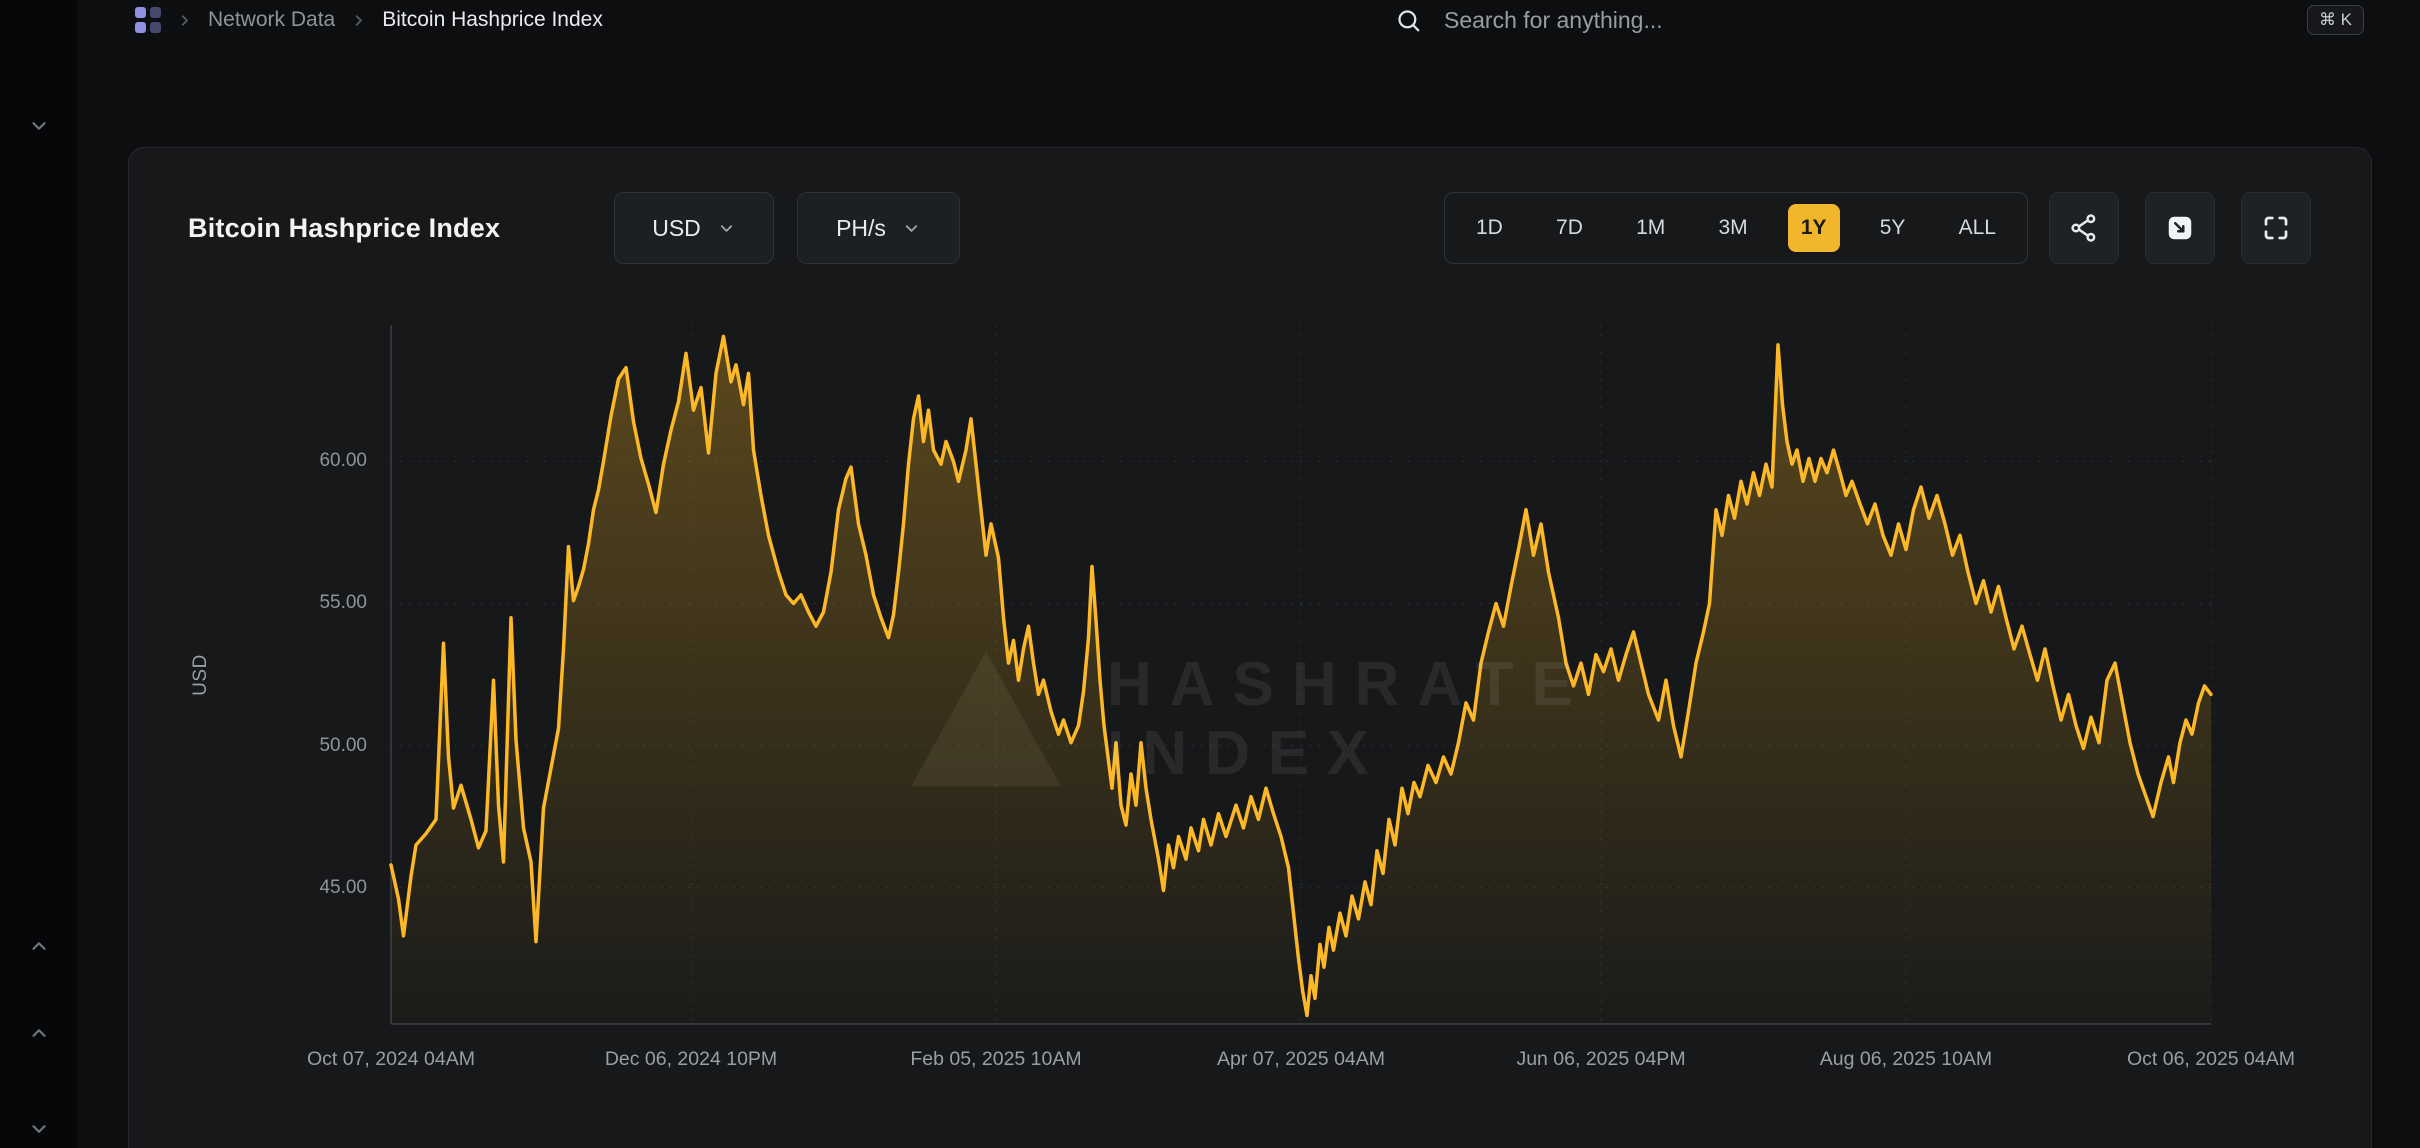  Describe the element at coordinates (343, 887) in the screenshot. I see `y-axis-tick: 45.00` at that location.